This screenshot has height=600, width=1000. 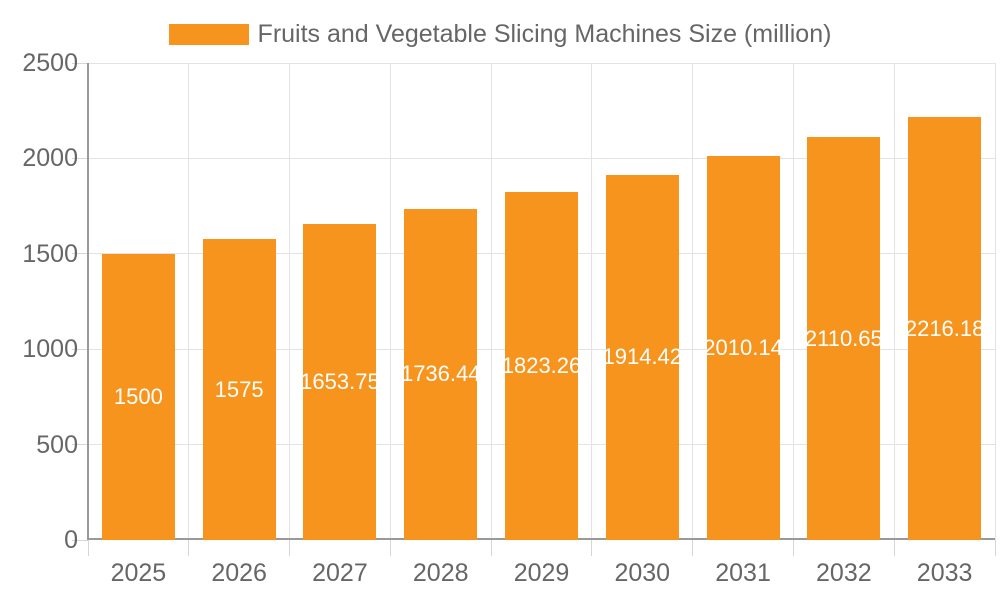 What do you see at coordinates (208, 34) in the screenshot?
I see `legend-swatch` at bounding box center [208, 34].